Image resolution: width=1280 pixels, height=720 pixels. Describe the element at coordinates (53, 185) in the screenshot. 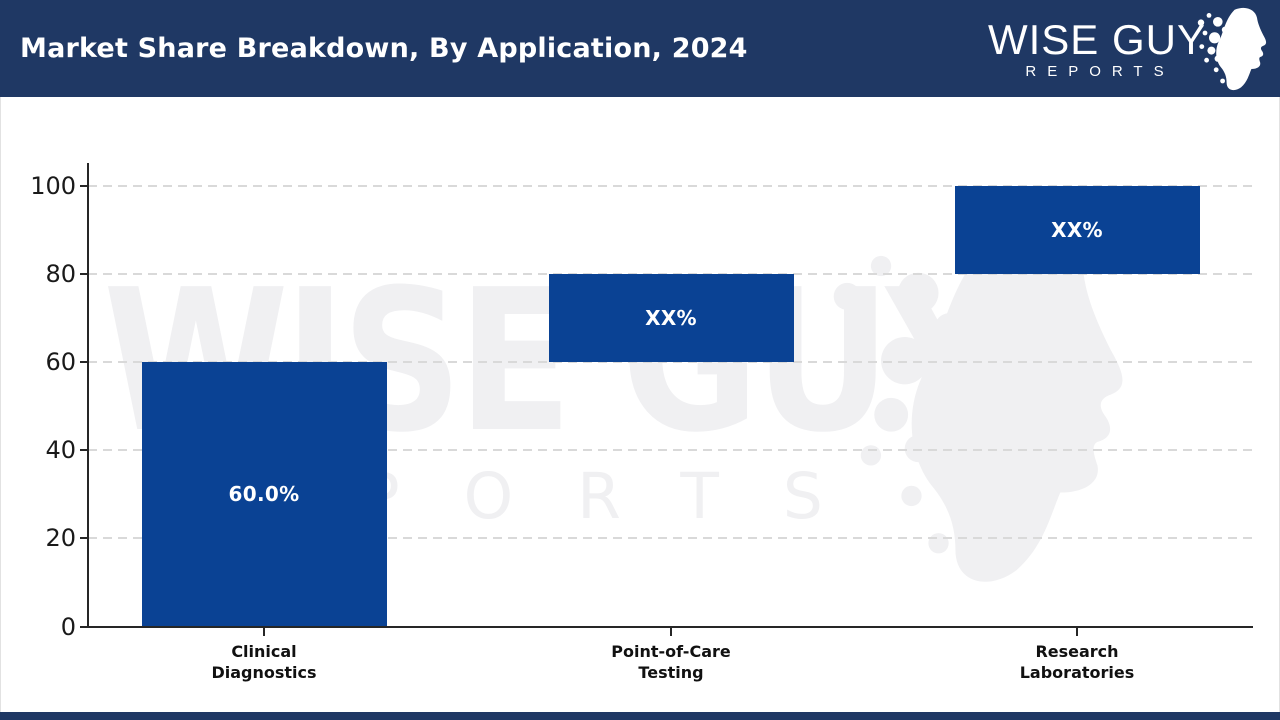

I see `y-tick-label: 100` at that location.